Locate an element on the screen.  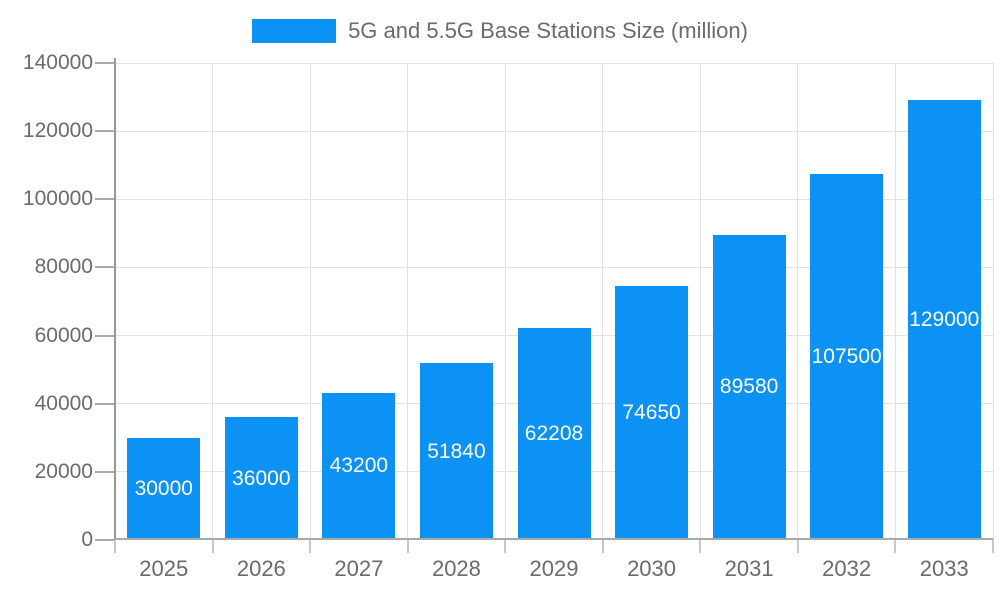
bar: 62208 is located at coordinates (554, 434).